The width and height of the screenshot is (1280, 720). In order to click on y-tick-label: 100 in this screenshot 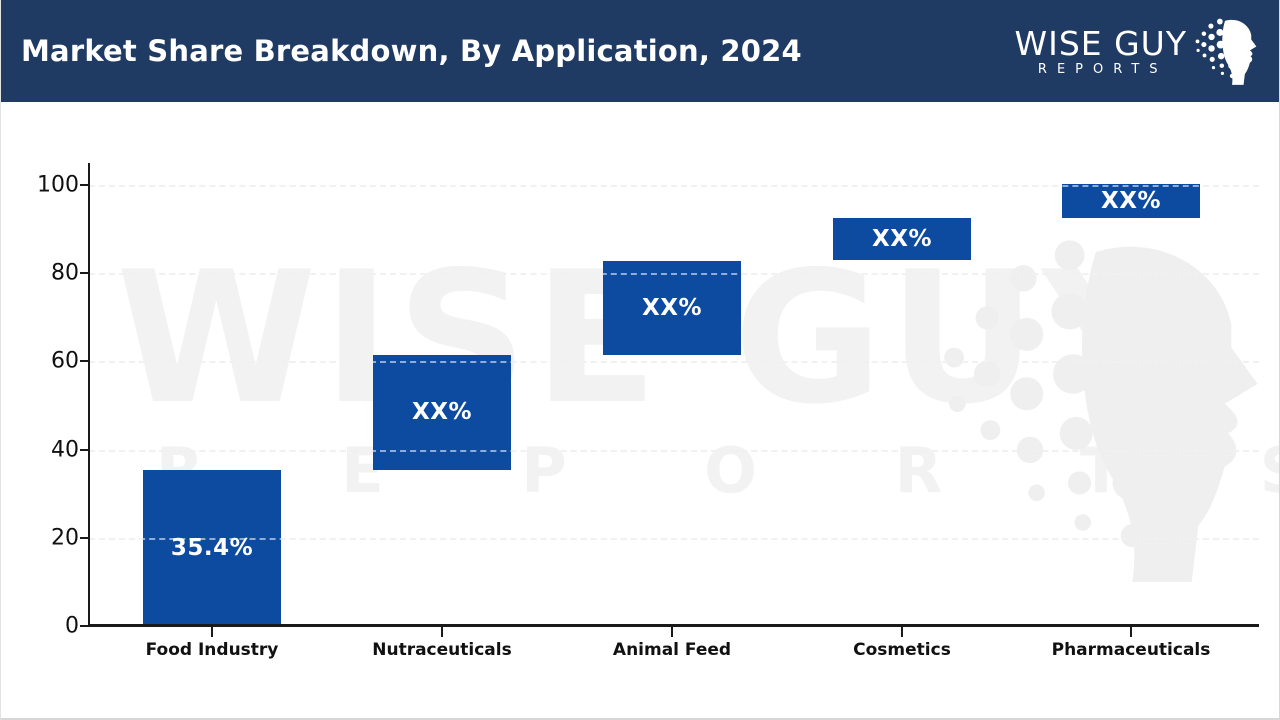, I will do `click(58, 185)`.